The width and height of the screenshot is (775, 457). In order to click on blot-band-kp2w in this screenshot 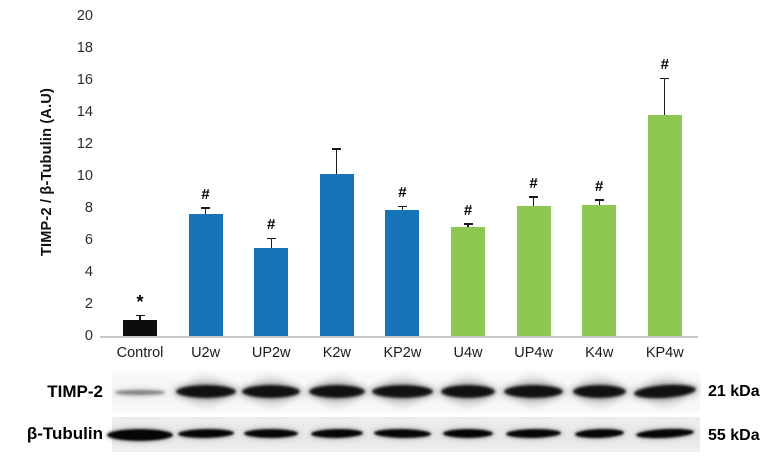, I will do `click(402, 391)`.